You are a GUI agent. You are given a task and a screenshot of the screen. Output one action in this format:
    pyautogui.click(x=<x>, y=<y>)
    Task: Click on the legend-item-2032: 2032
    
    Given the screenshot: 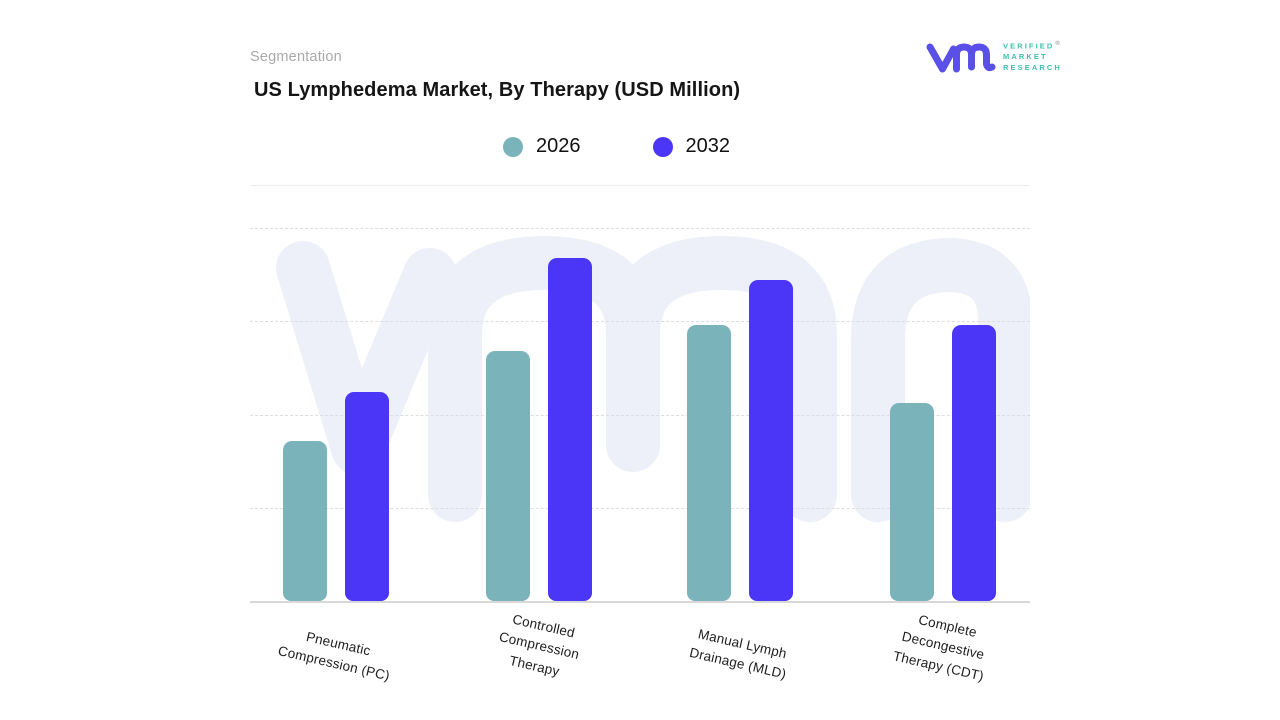 What is the action you would take?
    pyautogui.click(x=691, y=146)
    